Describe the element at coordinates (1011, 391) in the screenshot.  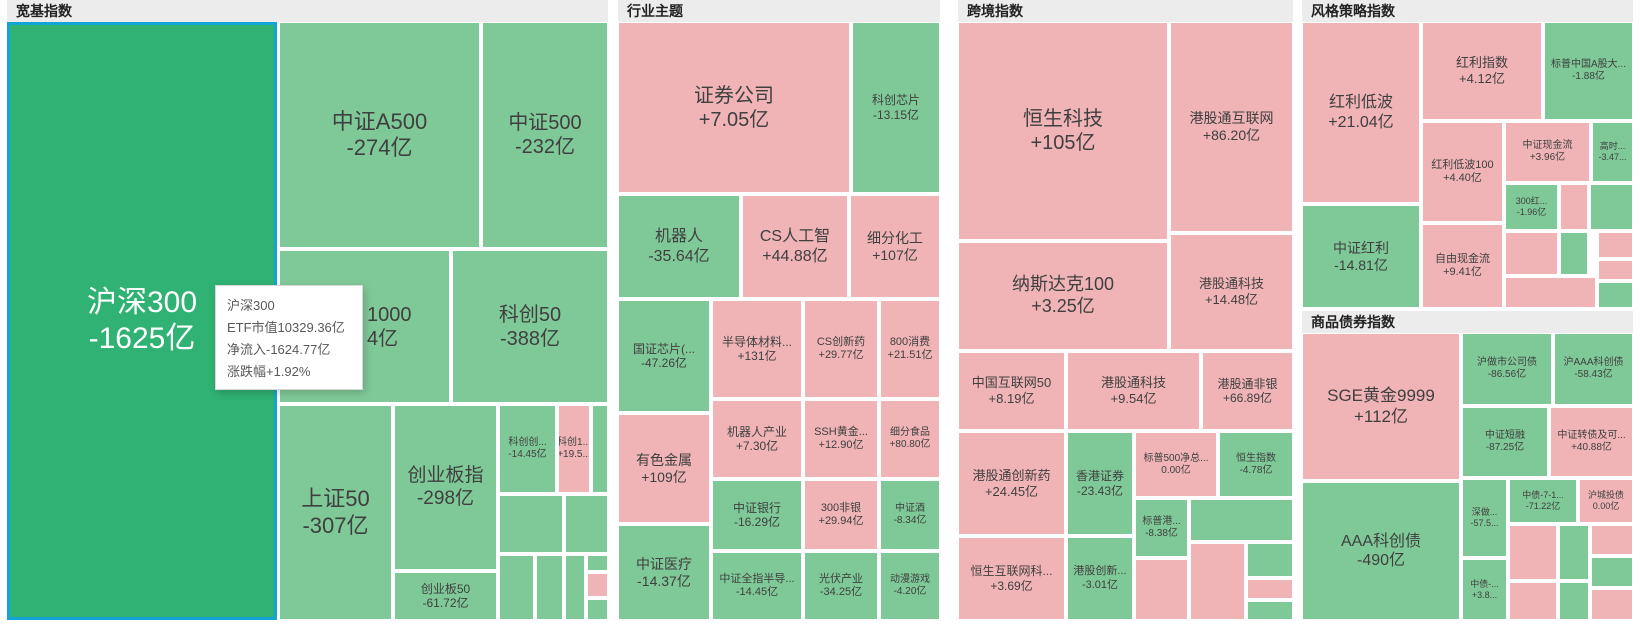
I see `treemap-cell: 中国互联网50 +8.19亿` at that location.